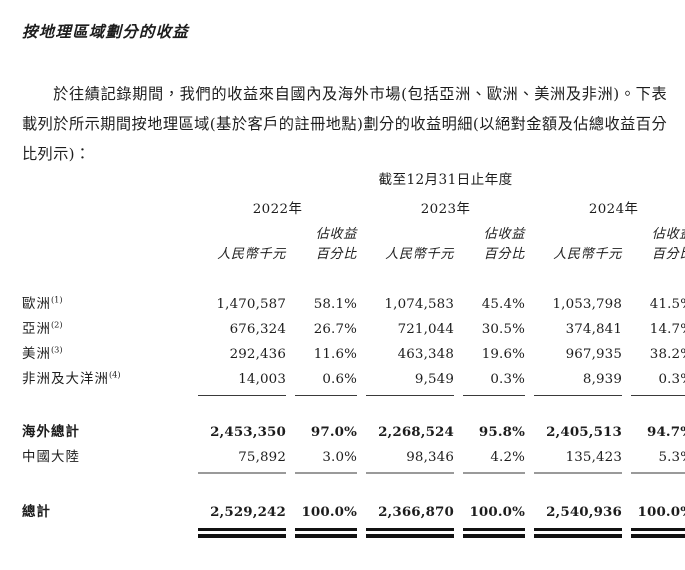 This screenshot has height=570, width=685. Describe the element at coordinates (353, 277) in the screenshot. I see `spacer-row` at that location.